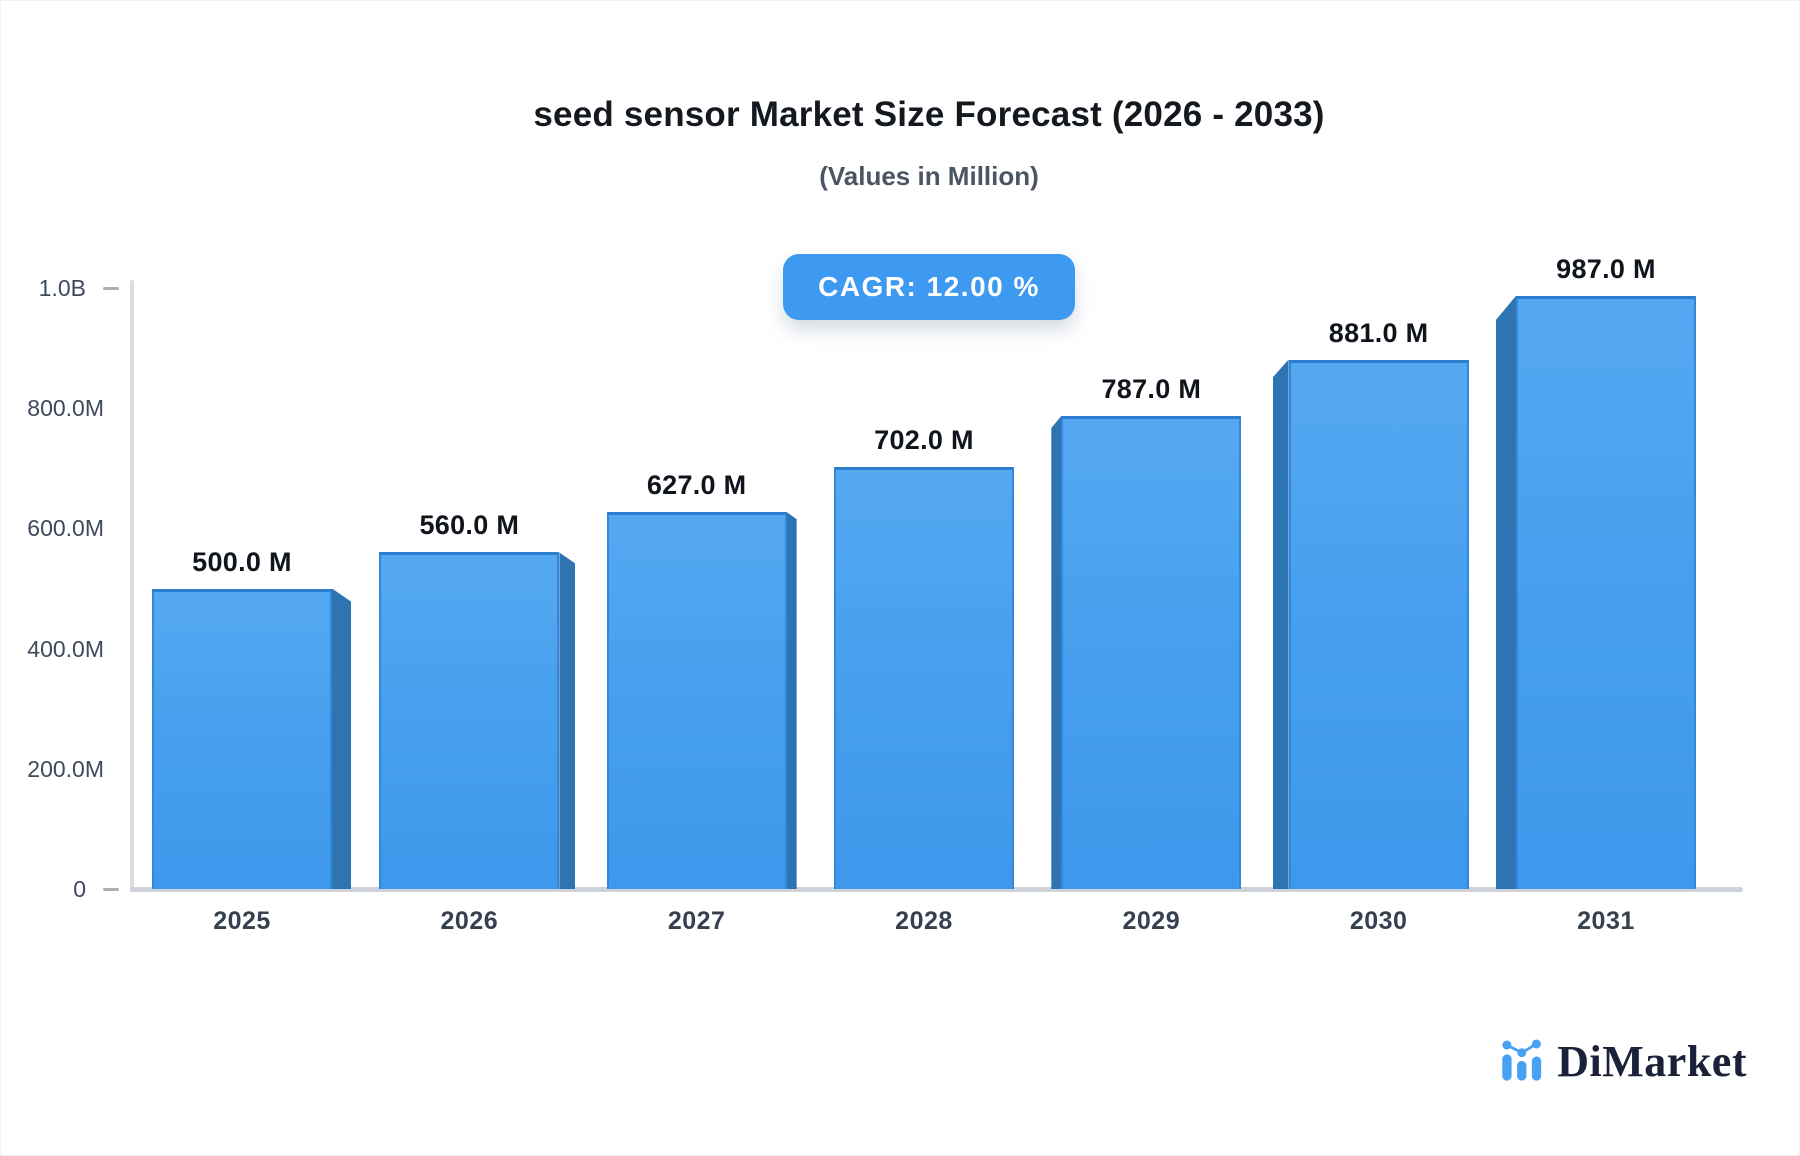  I want to click on cagr-badge-container: CAGR: 12.00 %, so click(929, 287).